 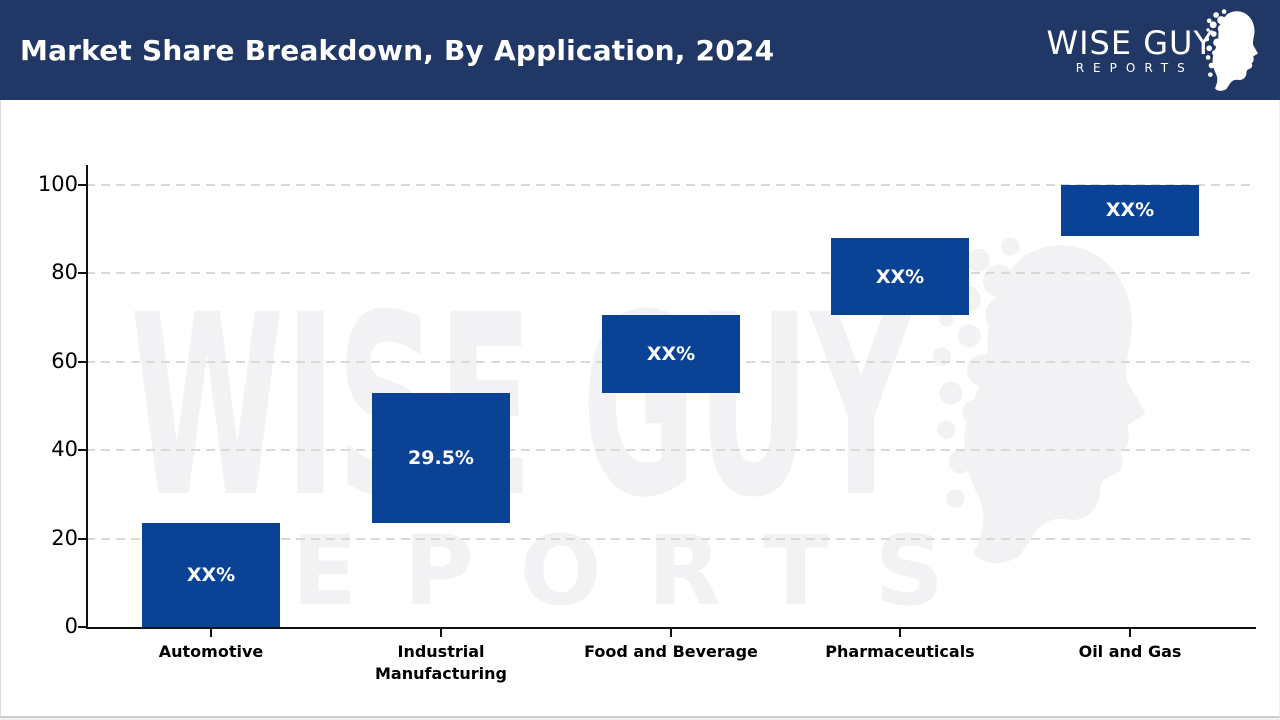 I want to click on brand-logo-text: WISE GUY REPORTS, so click(x=1130, y=50).